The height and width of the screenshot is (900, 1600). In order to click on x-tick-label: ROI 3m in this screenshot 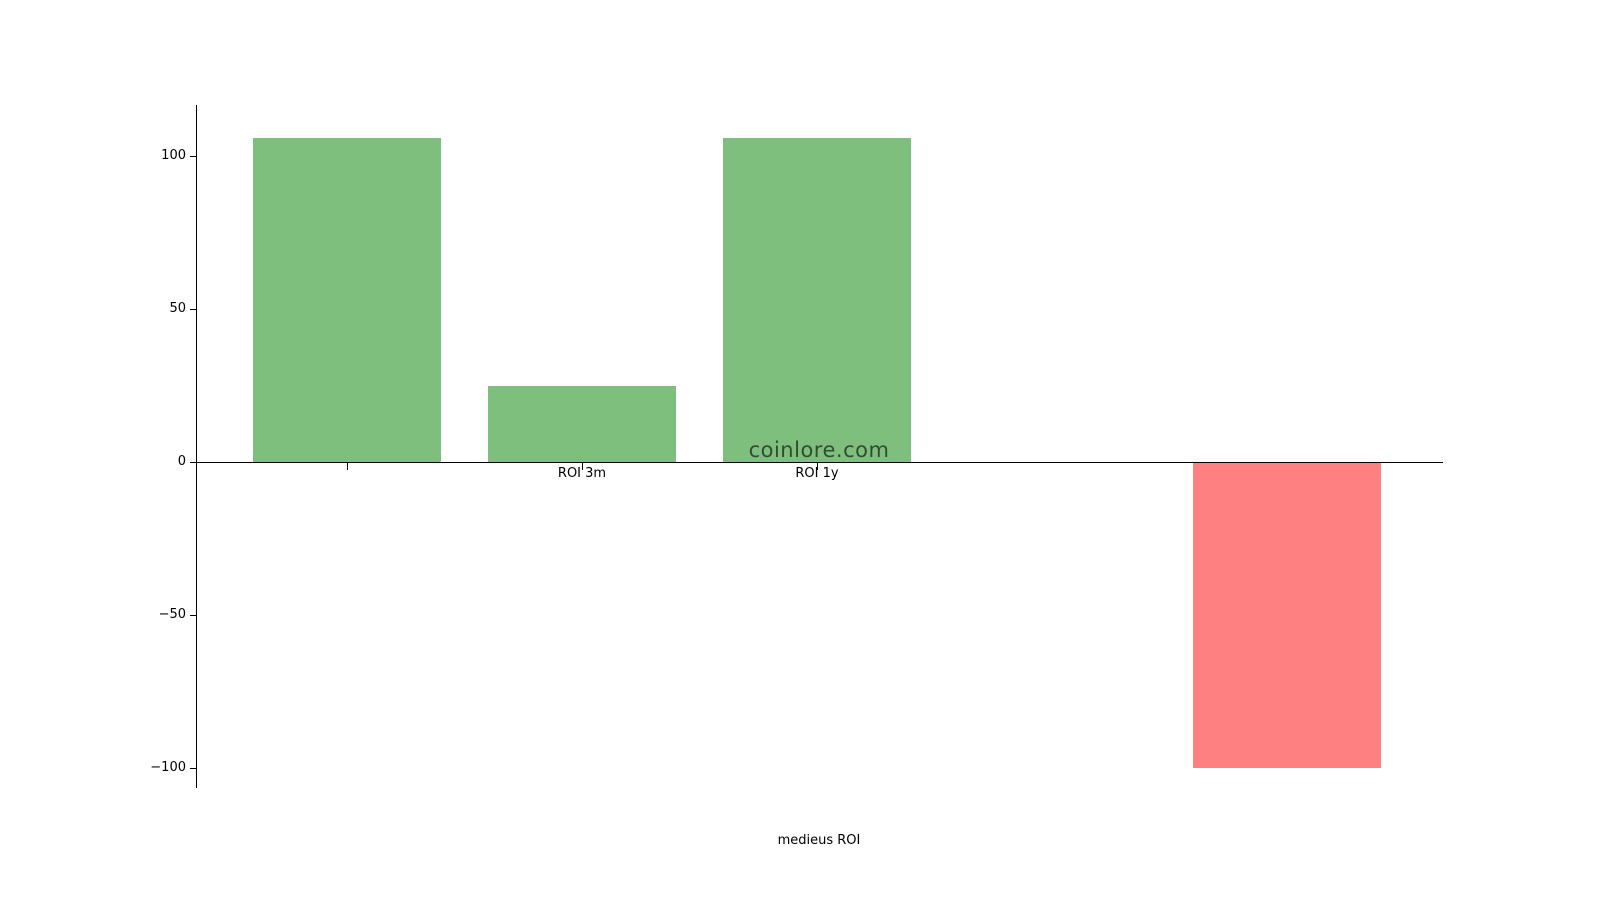, I will do `click(582, 473)`.